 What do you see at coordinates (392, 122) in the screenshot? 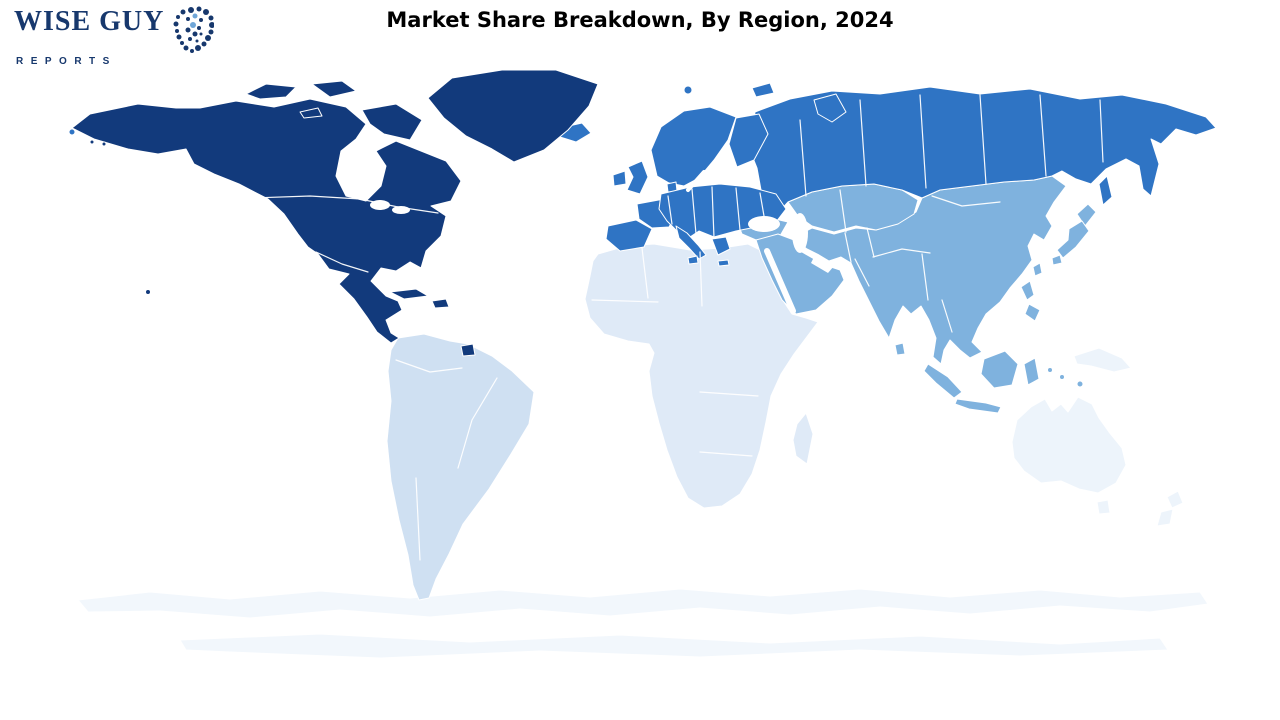
I see `landmass-baffin-island` at bounding box center [392, 122].